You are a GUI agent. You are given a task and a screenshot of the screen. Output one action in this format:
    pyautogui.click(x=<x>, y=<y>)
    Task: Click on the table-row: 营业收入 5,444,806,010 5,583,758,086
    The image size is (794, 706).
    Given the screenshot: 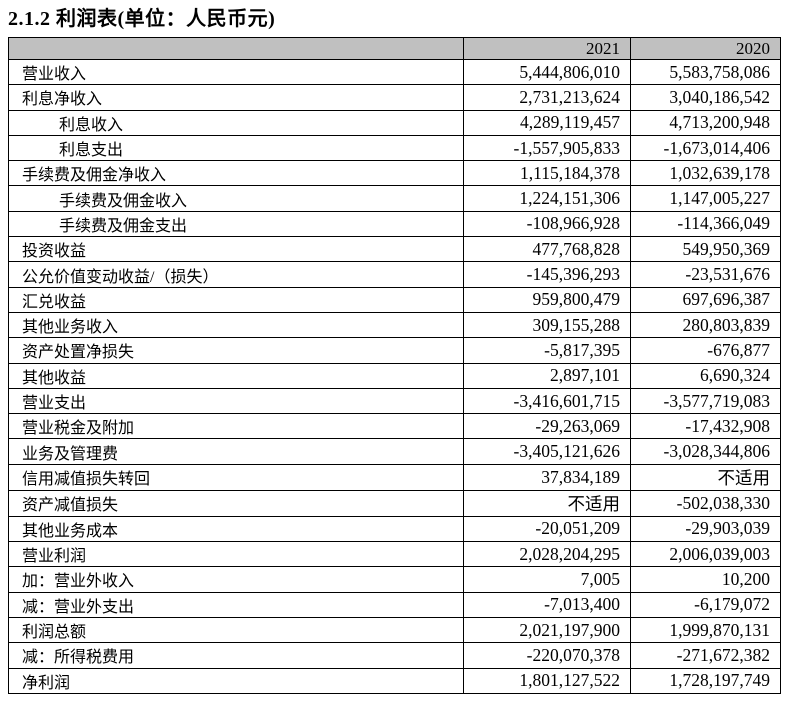 What is the action you would take?
    pyautogui.click(x=394, y=72)
    